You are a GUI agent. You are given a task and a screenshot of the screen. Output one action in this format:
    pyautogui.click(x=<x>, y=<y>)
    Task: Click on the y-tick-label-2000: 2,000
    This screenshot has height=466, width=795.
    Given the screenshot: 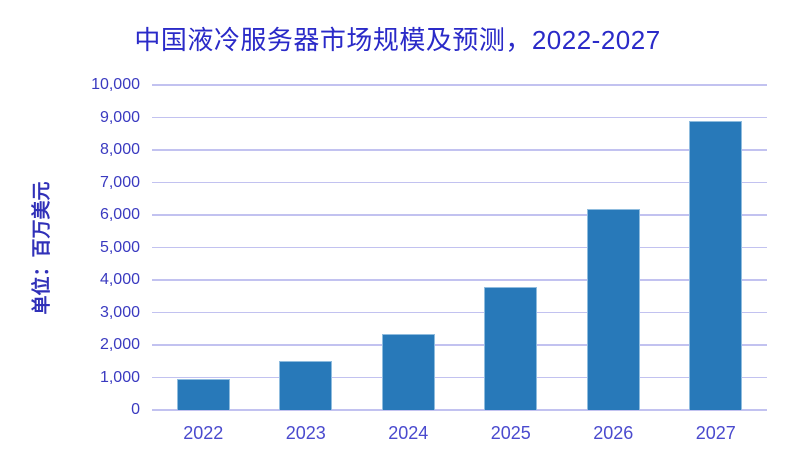 What is the action you would take?
    pyautogui.click(x=119, y=344)
    